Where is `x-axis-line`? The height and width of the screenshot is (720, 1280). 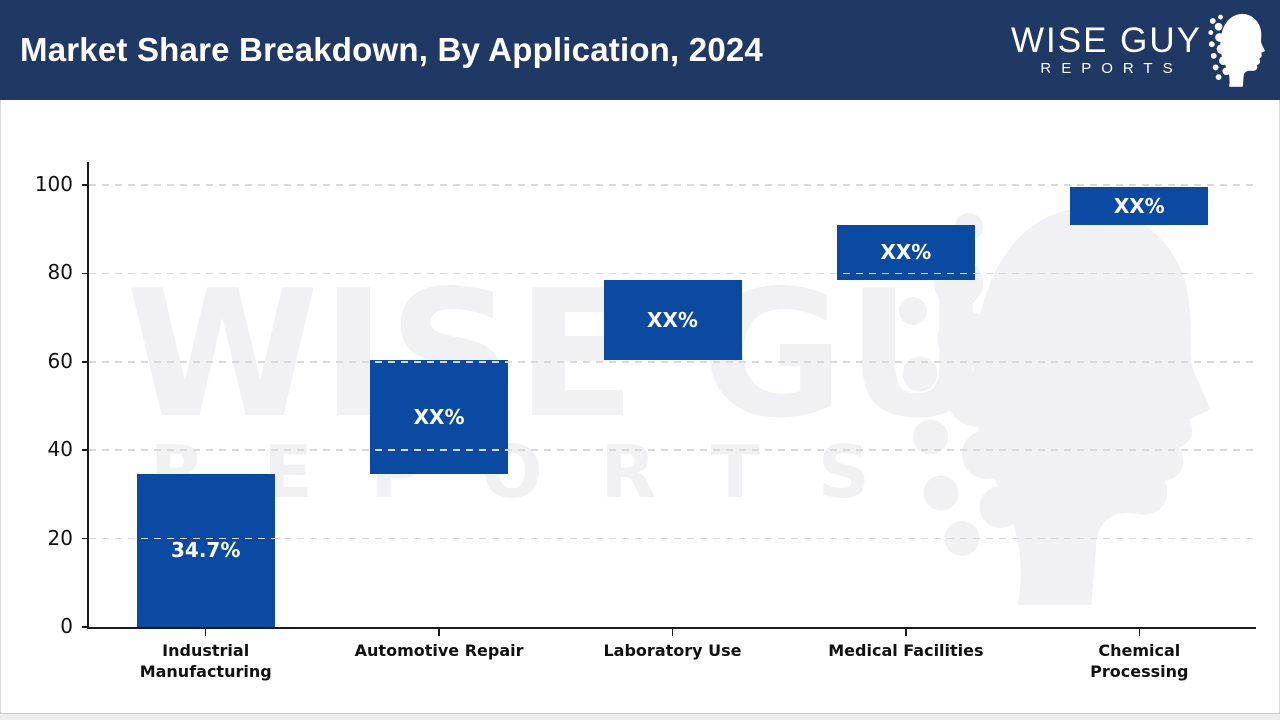
x-axis-line is located at coordinates (671, 628).